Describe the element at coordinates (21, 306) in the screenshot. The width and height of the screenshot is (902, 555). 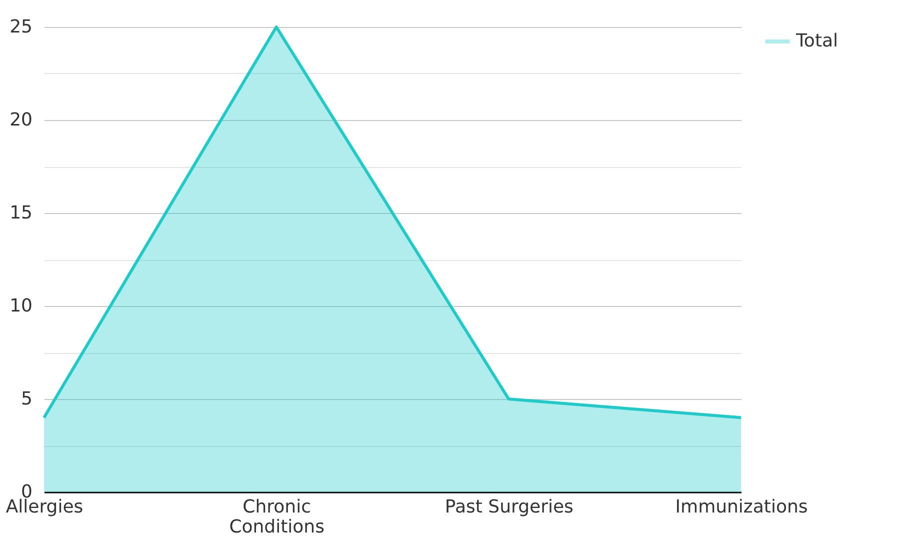
I see `y-tick-label: 10` at that location.